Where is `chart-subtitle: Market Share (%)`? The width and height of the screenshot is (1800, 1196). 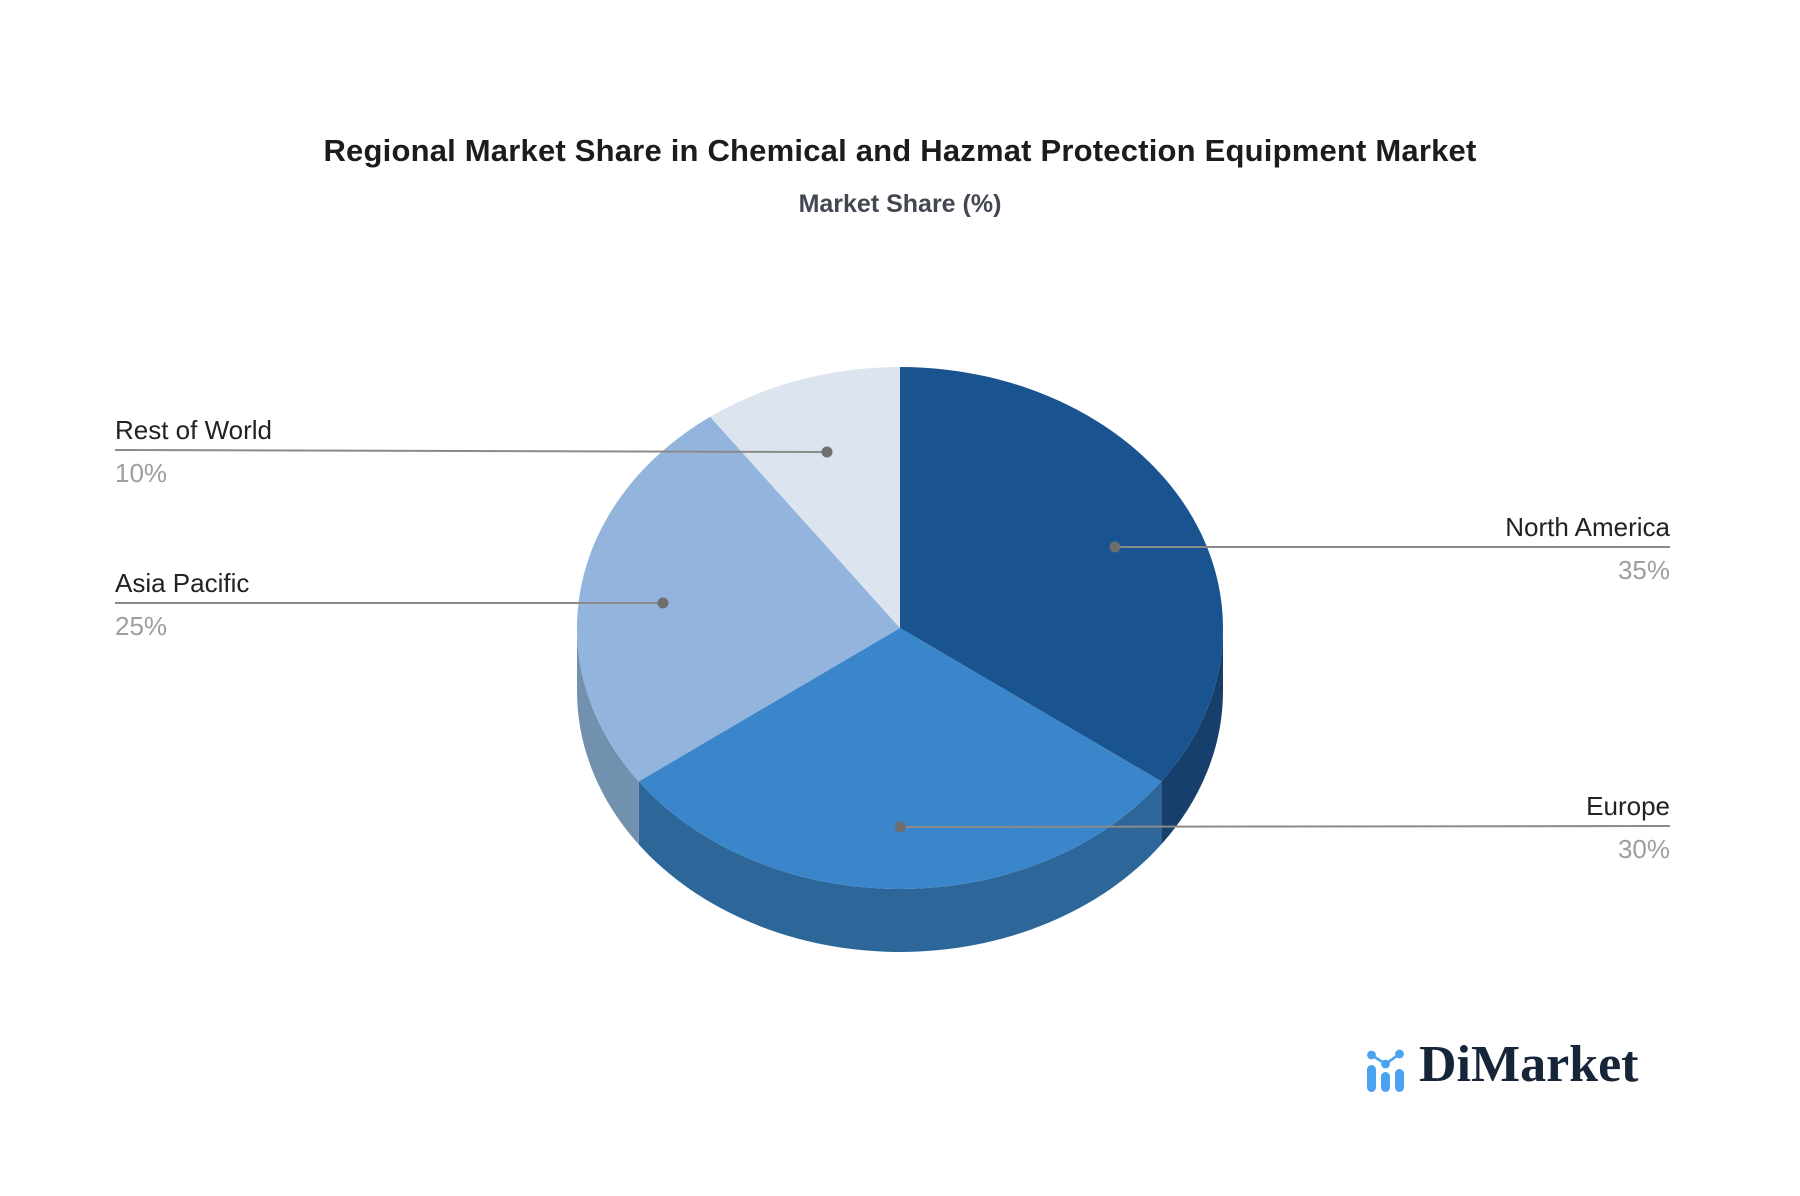 chart-subtitle: Market Share (%) is located at coordinates (900, 204).